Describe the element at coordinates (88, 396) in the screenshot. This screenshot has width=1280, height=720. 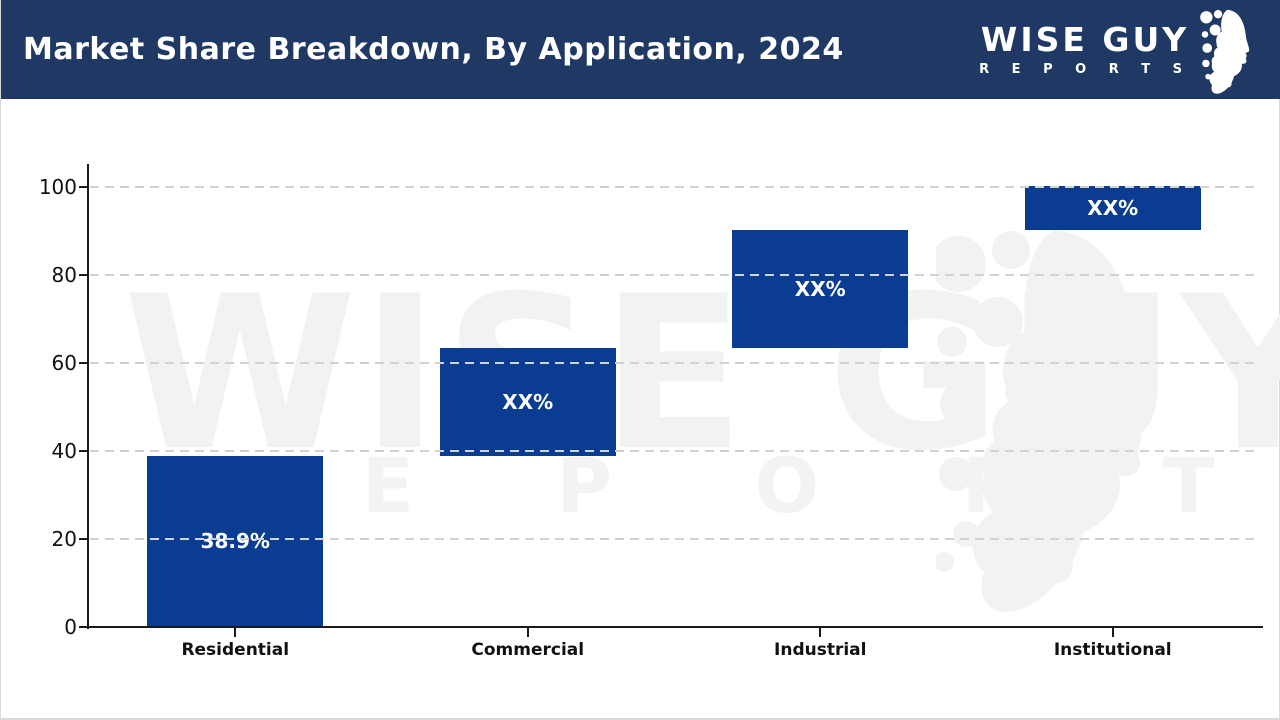
I see `y-axis-line` at that location.